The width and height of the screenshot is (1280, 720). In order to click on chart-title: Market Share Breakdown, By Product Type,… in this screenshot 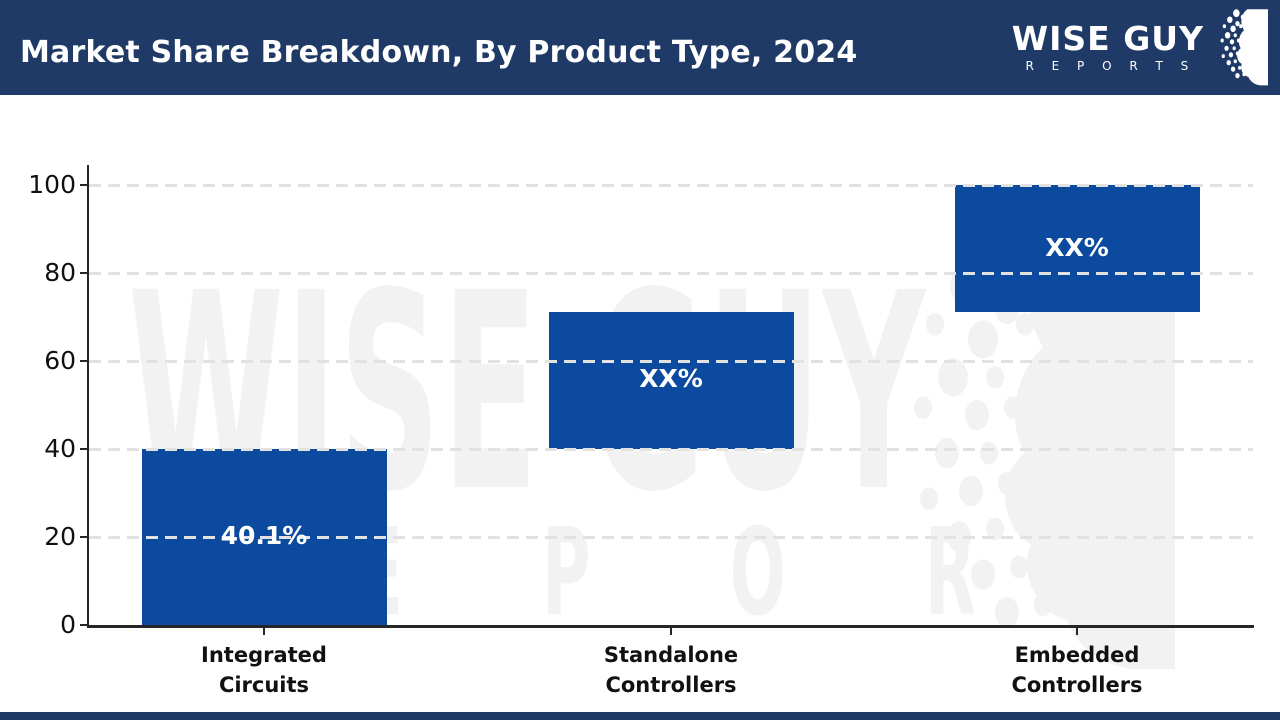, I will do `click(439, 52)`.